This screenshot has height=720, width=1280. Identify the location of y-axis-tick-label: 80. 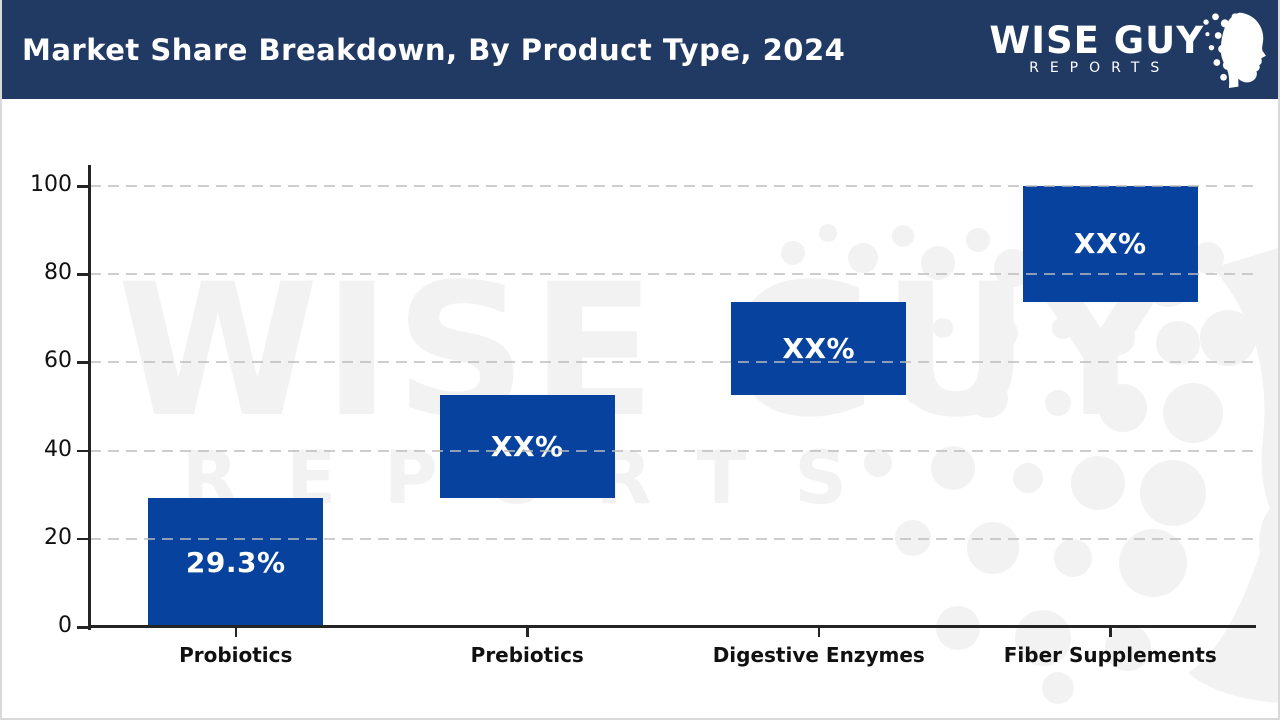
(58, 273).